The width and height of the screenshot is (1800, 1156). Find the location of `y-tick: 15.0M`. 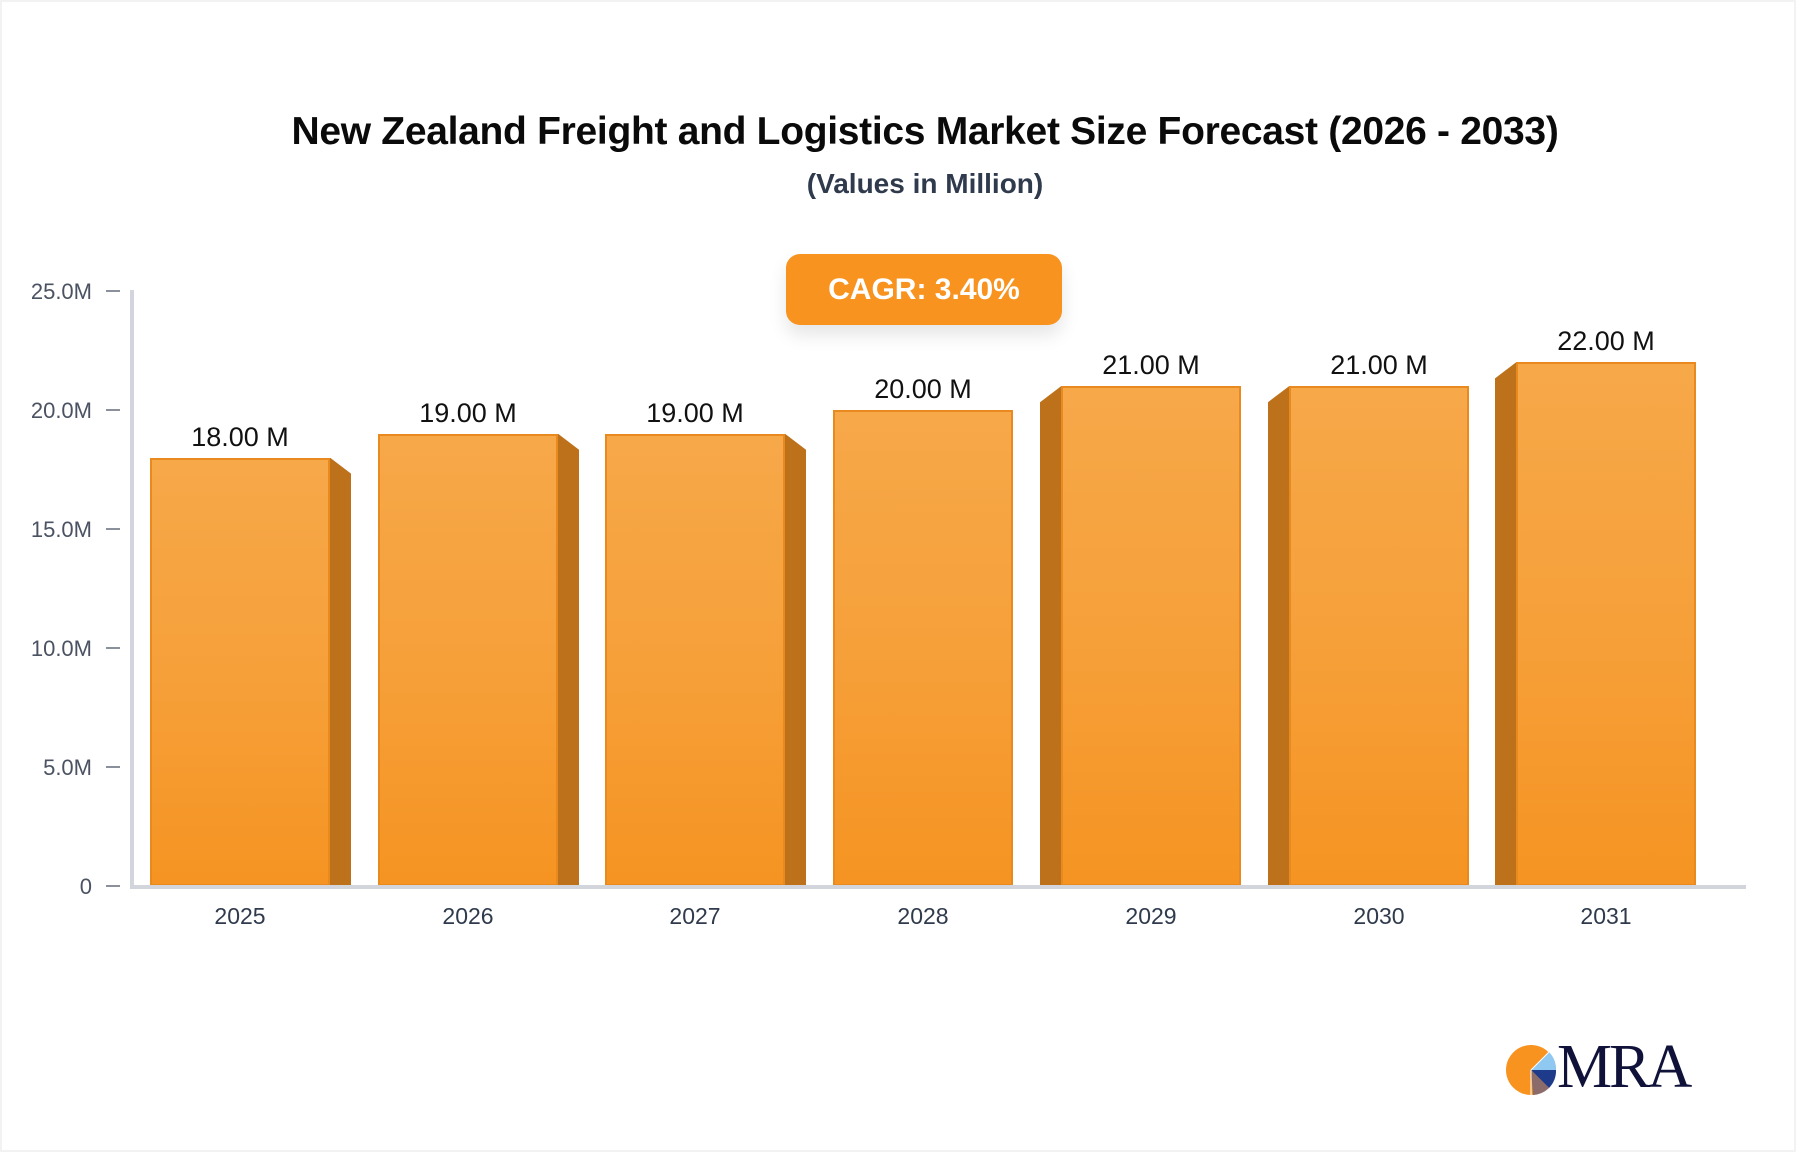

y-tick: 15.0M is located at coordinates (60, 529).